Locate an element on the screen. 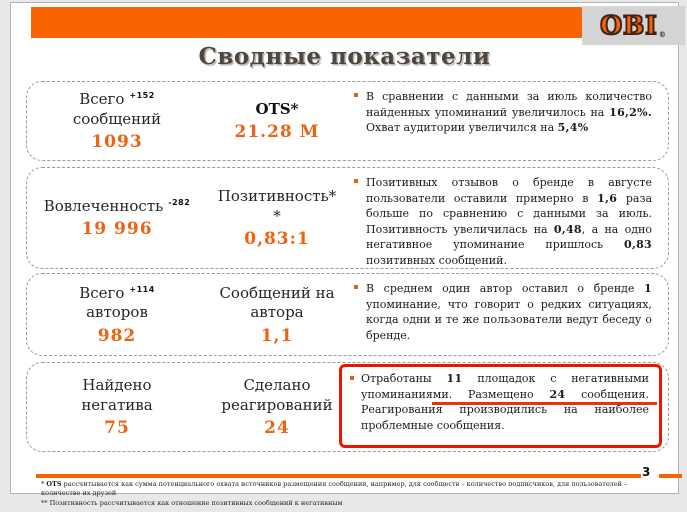  metric-value: 1,1 is located at coordinates (277, 335).